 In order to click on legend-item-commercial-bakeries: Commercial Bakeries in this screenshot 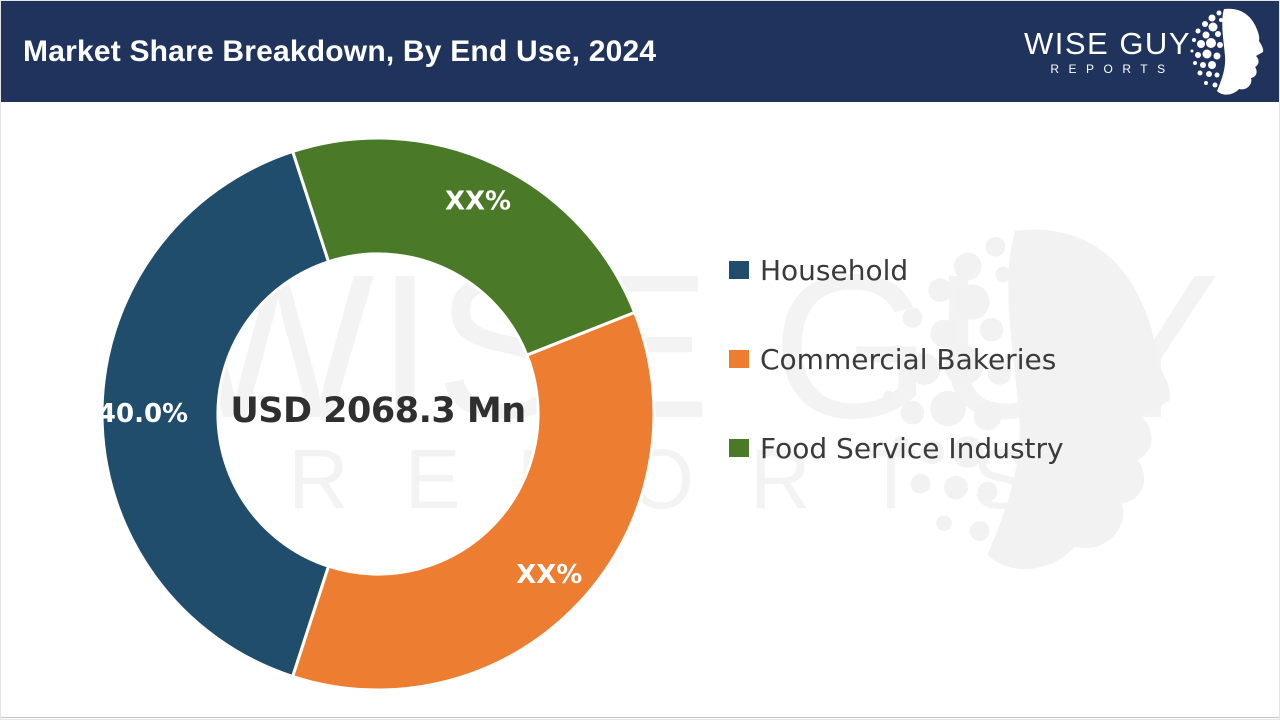, I will do `click(896, 359)`.